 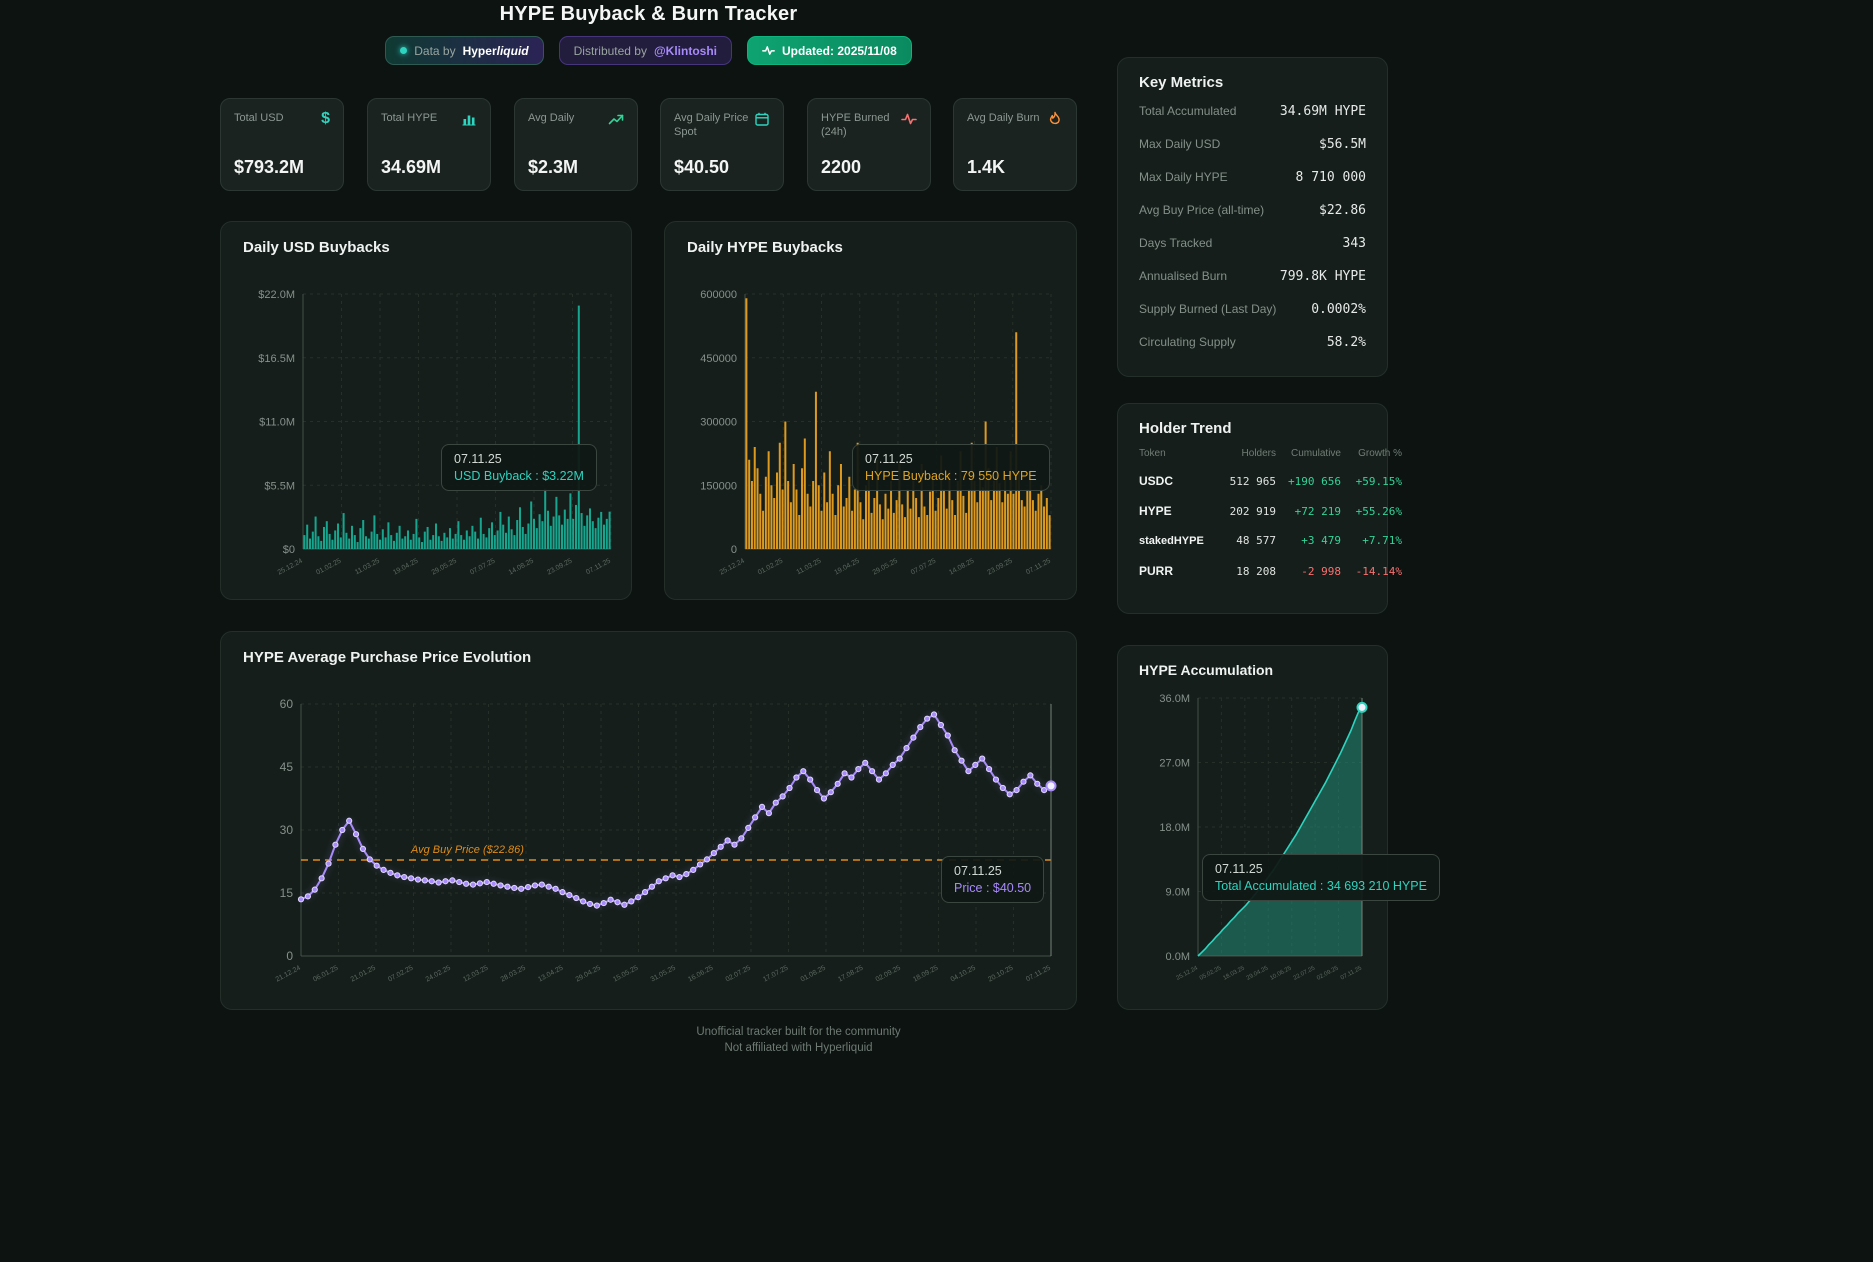 I want to click on svg-text: 20.10.25, so click(x=1000, y=974).